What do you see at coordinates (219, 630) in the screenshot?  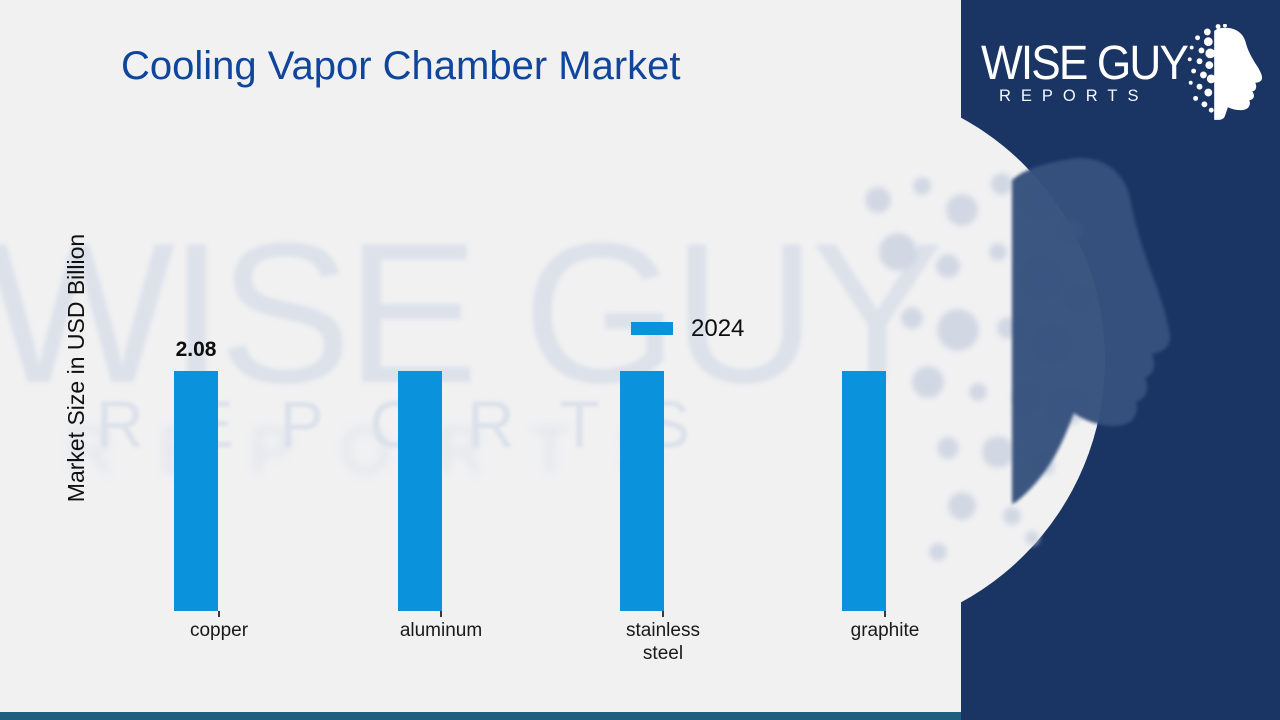 I see `category-label-copper: copper` at bounding box center [219, 630].